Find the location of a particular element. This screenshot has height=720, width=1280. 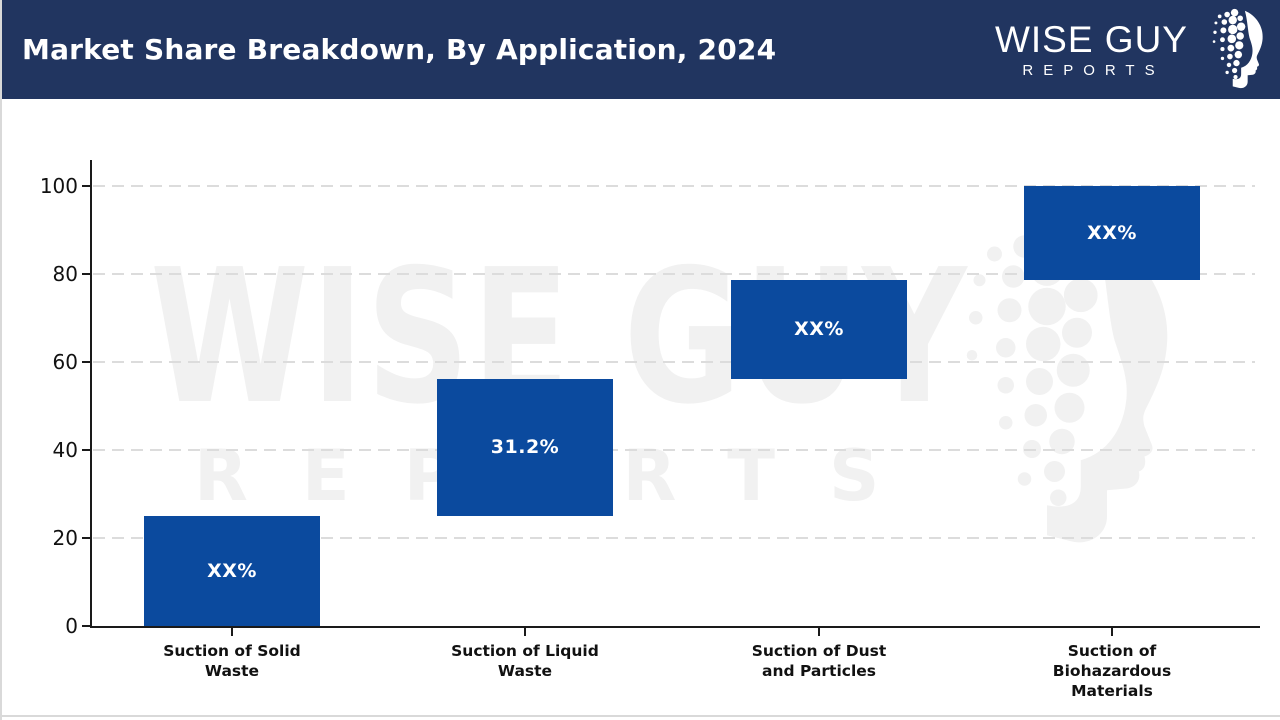

logo-wordmark-line2: REPORTS is located at coordinates (1093, 70).